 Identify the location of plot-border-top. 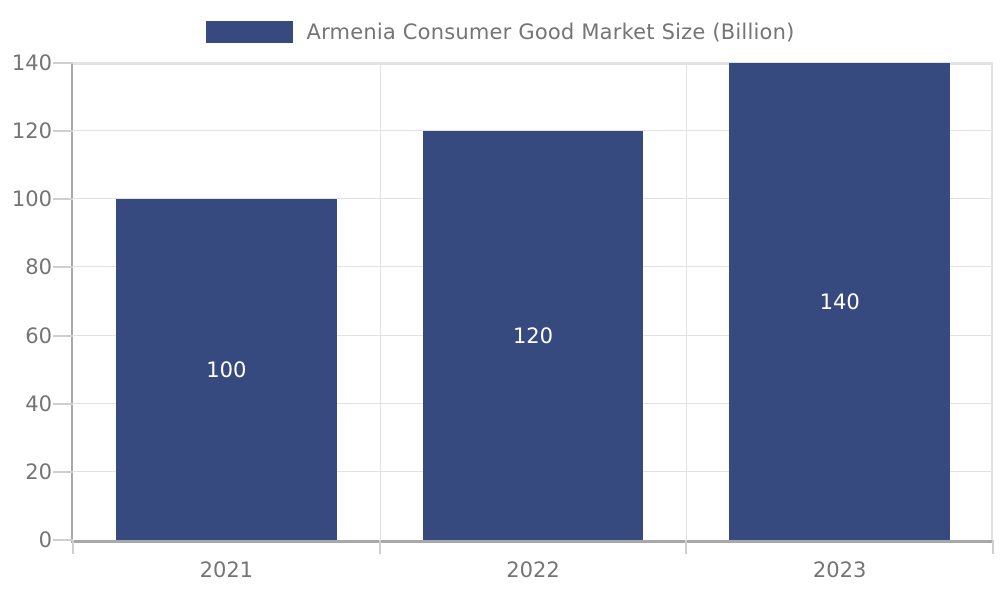
(533, 64).